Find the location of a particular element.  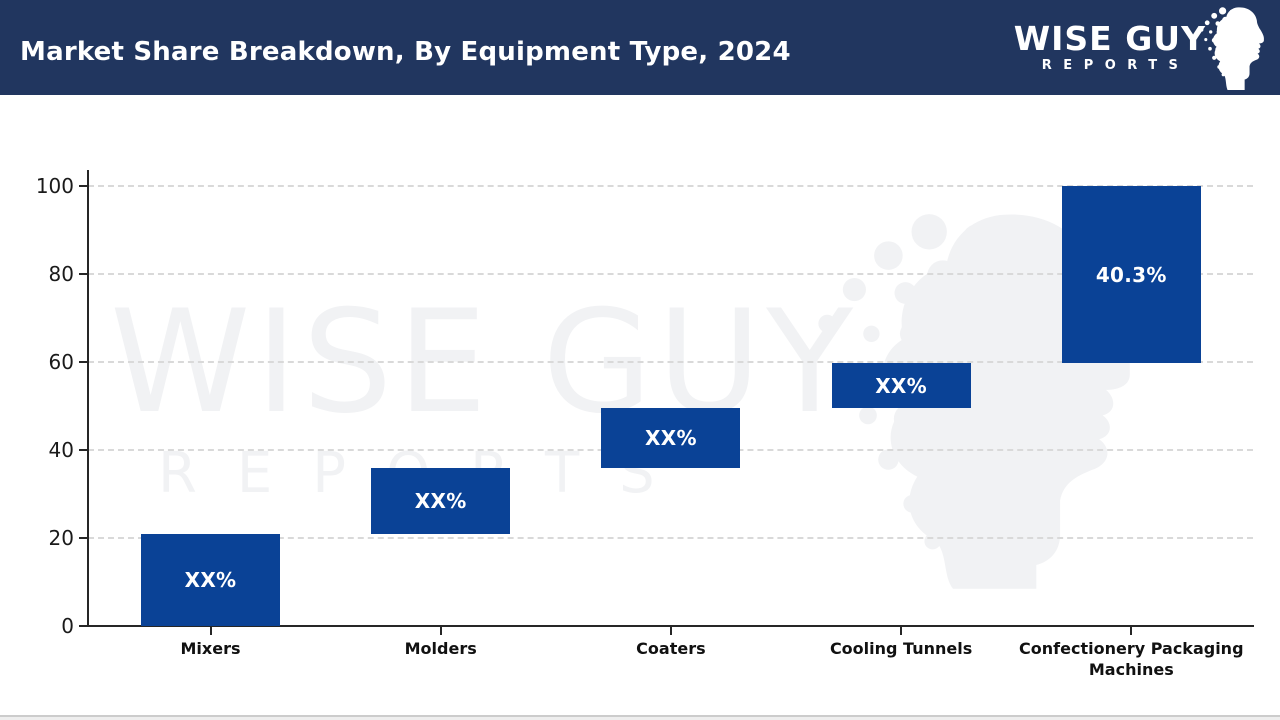

y-tick-label-100: 100 is located at coordinates (54, 186).